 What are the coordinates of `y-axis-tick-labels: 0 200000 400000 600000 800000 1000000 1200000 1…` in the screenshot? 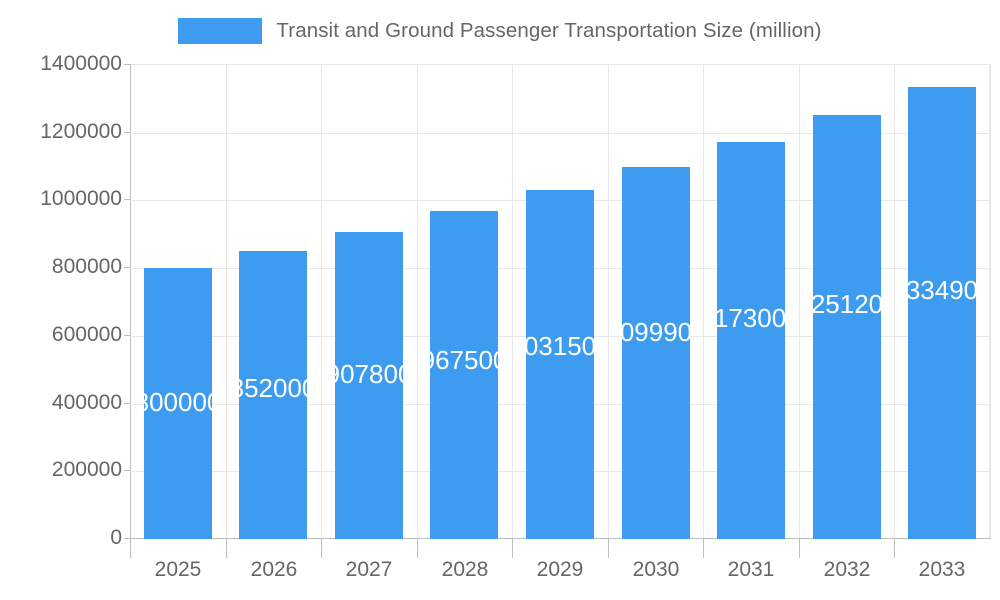 It's located at (61, 300).